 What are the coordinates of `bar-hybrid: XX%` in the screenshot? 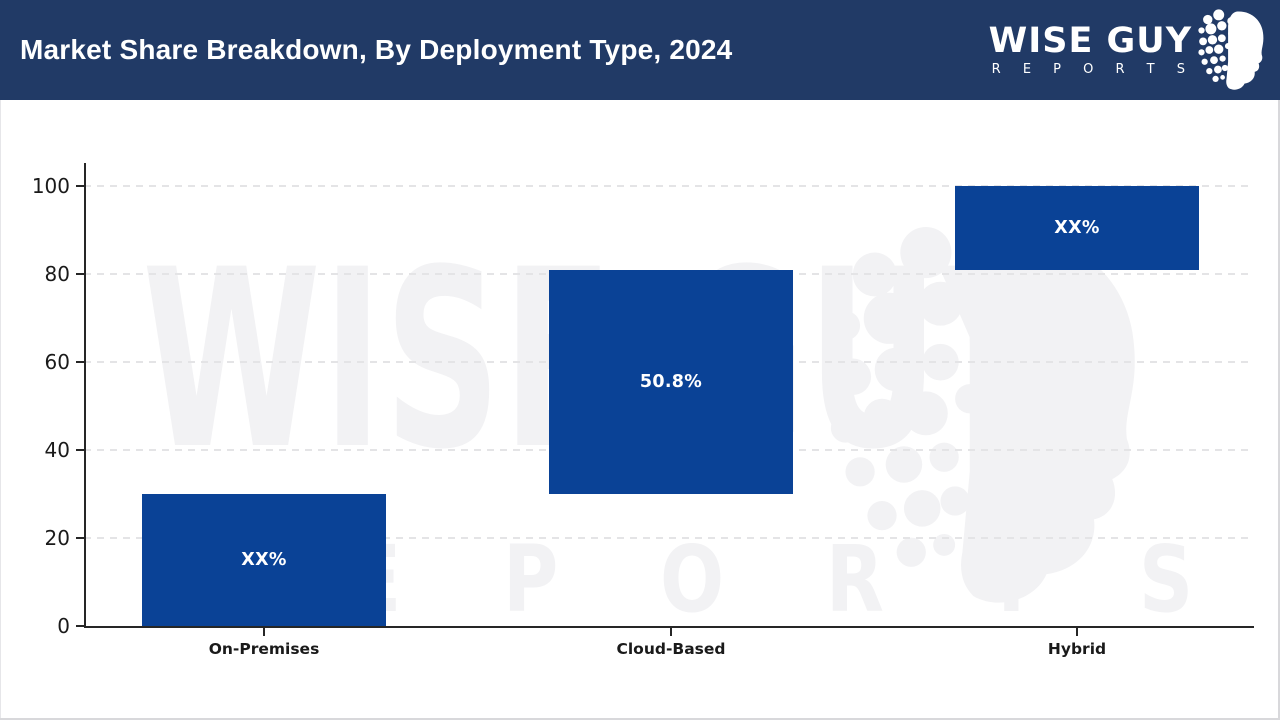 It's located at (1077, 228).